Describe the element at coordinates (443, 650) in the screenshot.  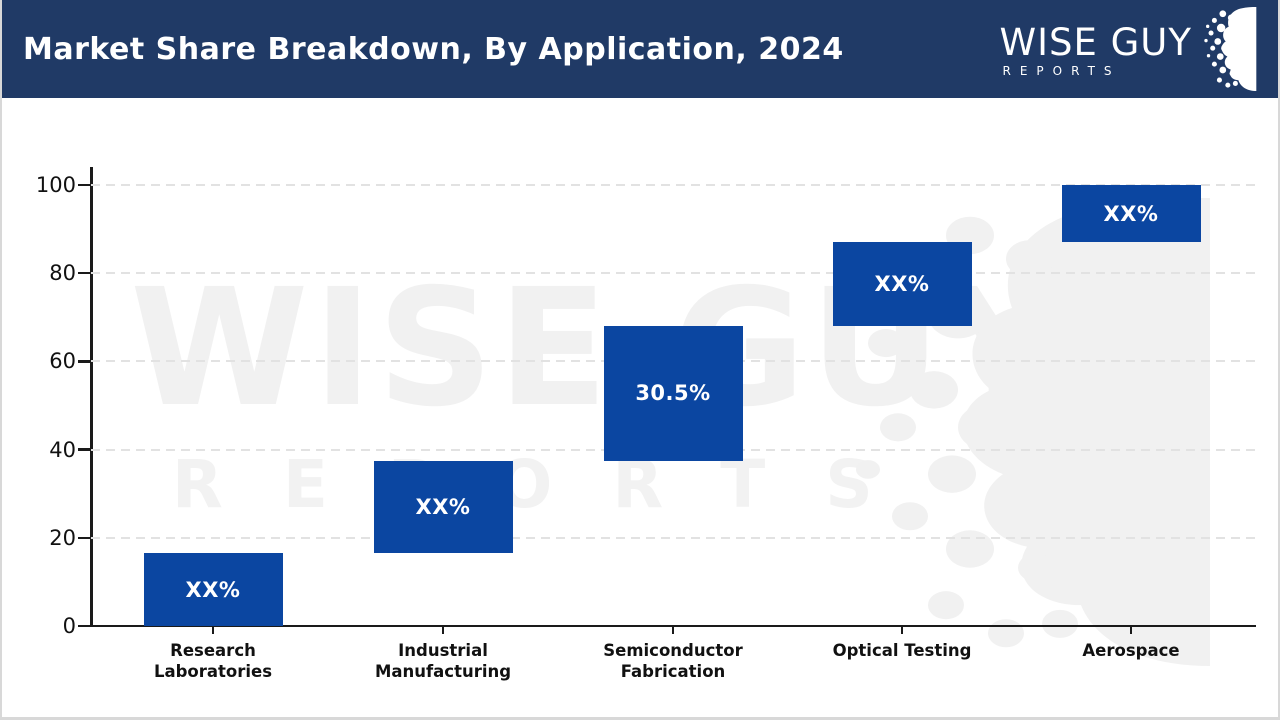
I see `x-axis-label-line: Industrial` at that location.